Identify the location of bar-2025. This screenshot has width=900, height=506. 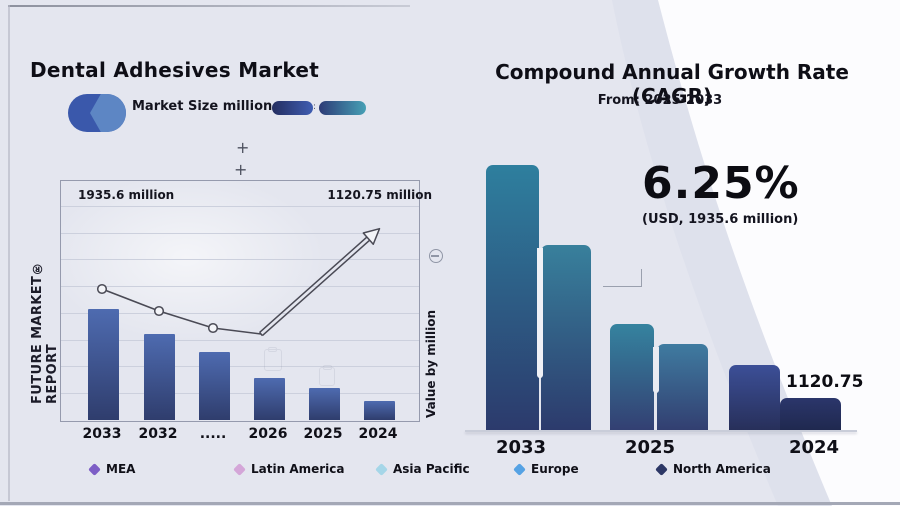
(324, 404).